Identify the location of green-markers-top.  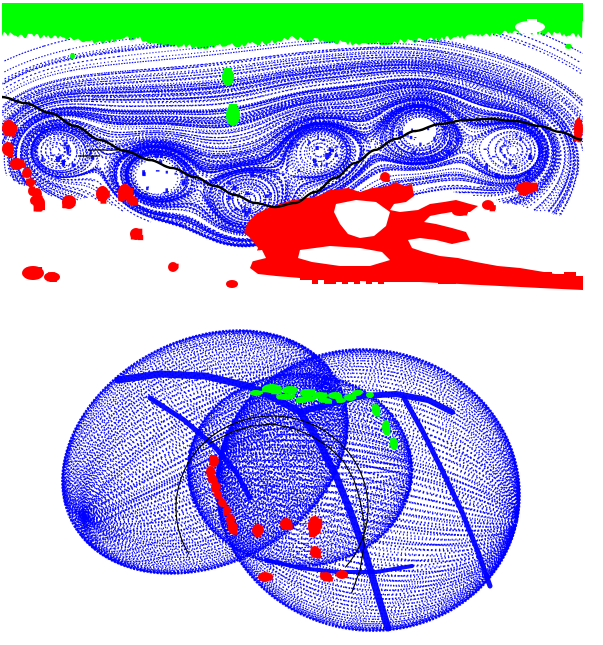
(321, 85).